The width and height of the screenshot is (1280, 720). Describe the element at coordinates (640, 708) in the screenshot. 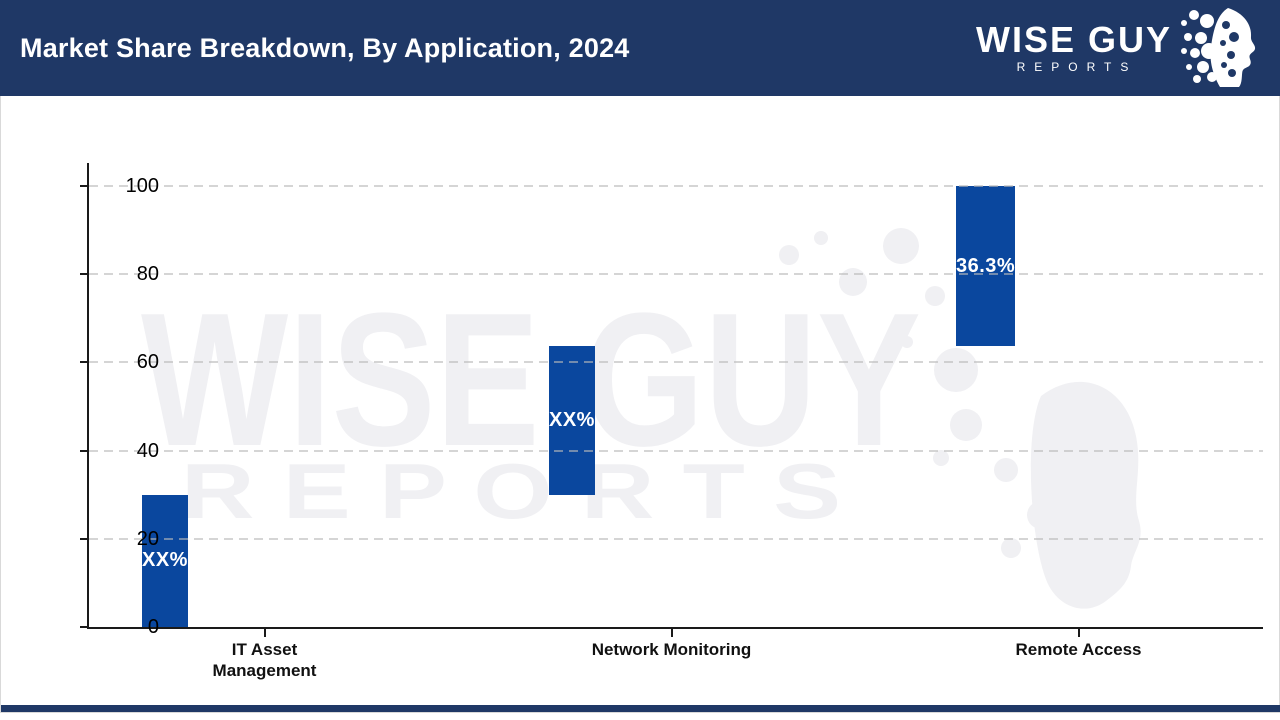

I see `footer-strip` at that location.